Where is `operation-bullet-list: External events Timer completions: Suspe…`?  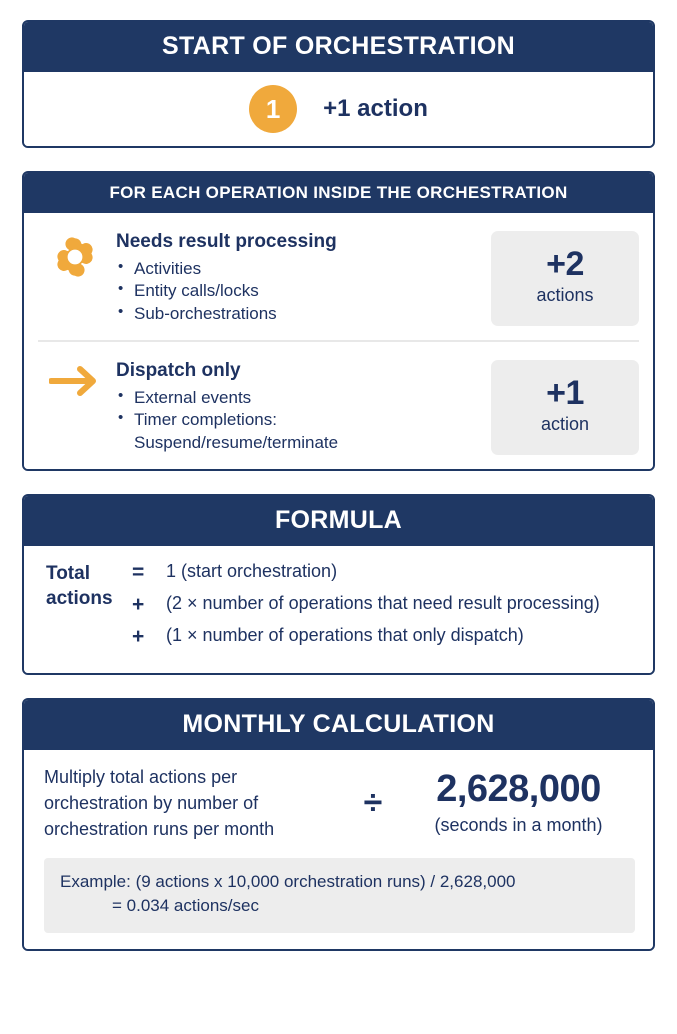 operation-bullet-list: External events Timer completions: Suspe… is located at coordinates (296, 420).